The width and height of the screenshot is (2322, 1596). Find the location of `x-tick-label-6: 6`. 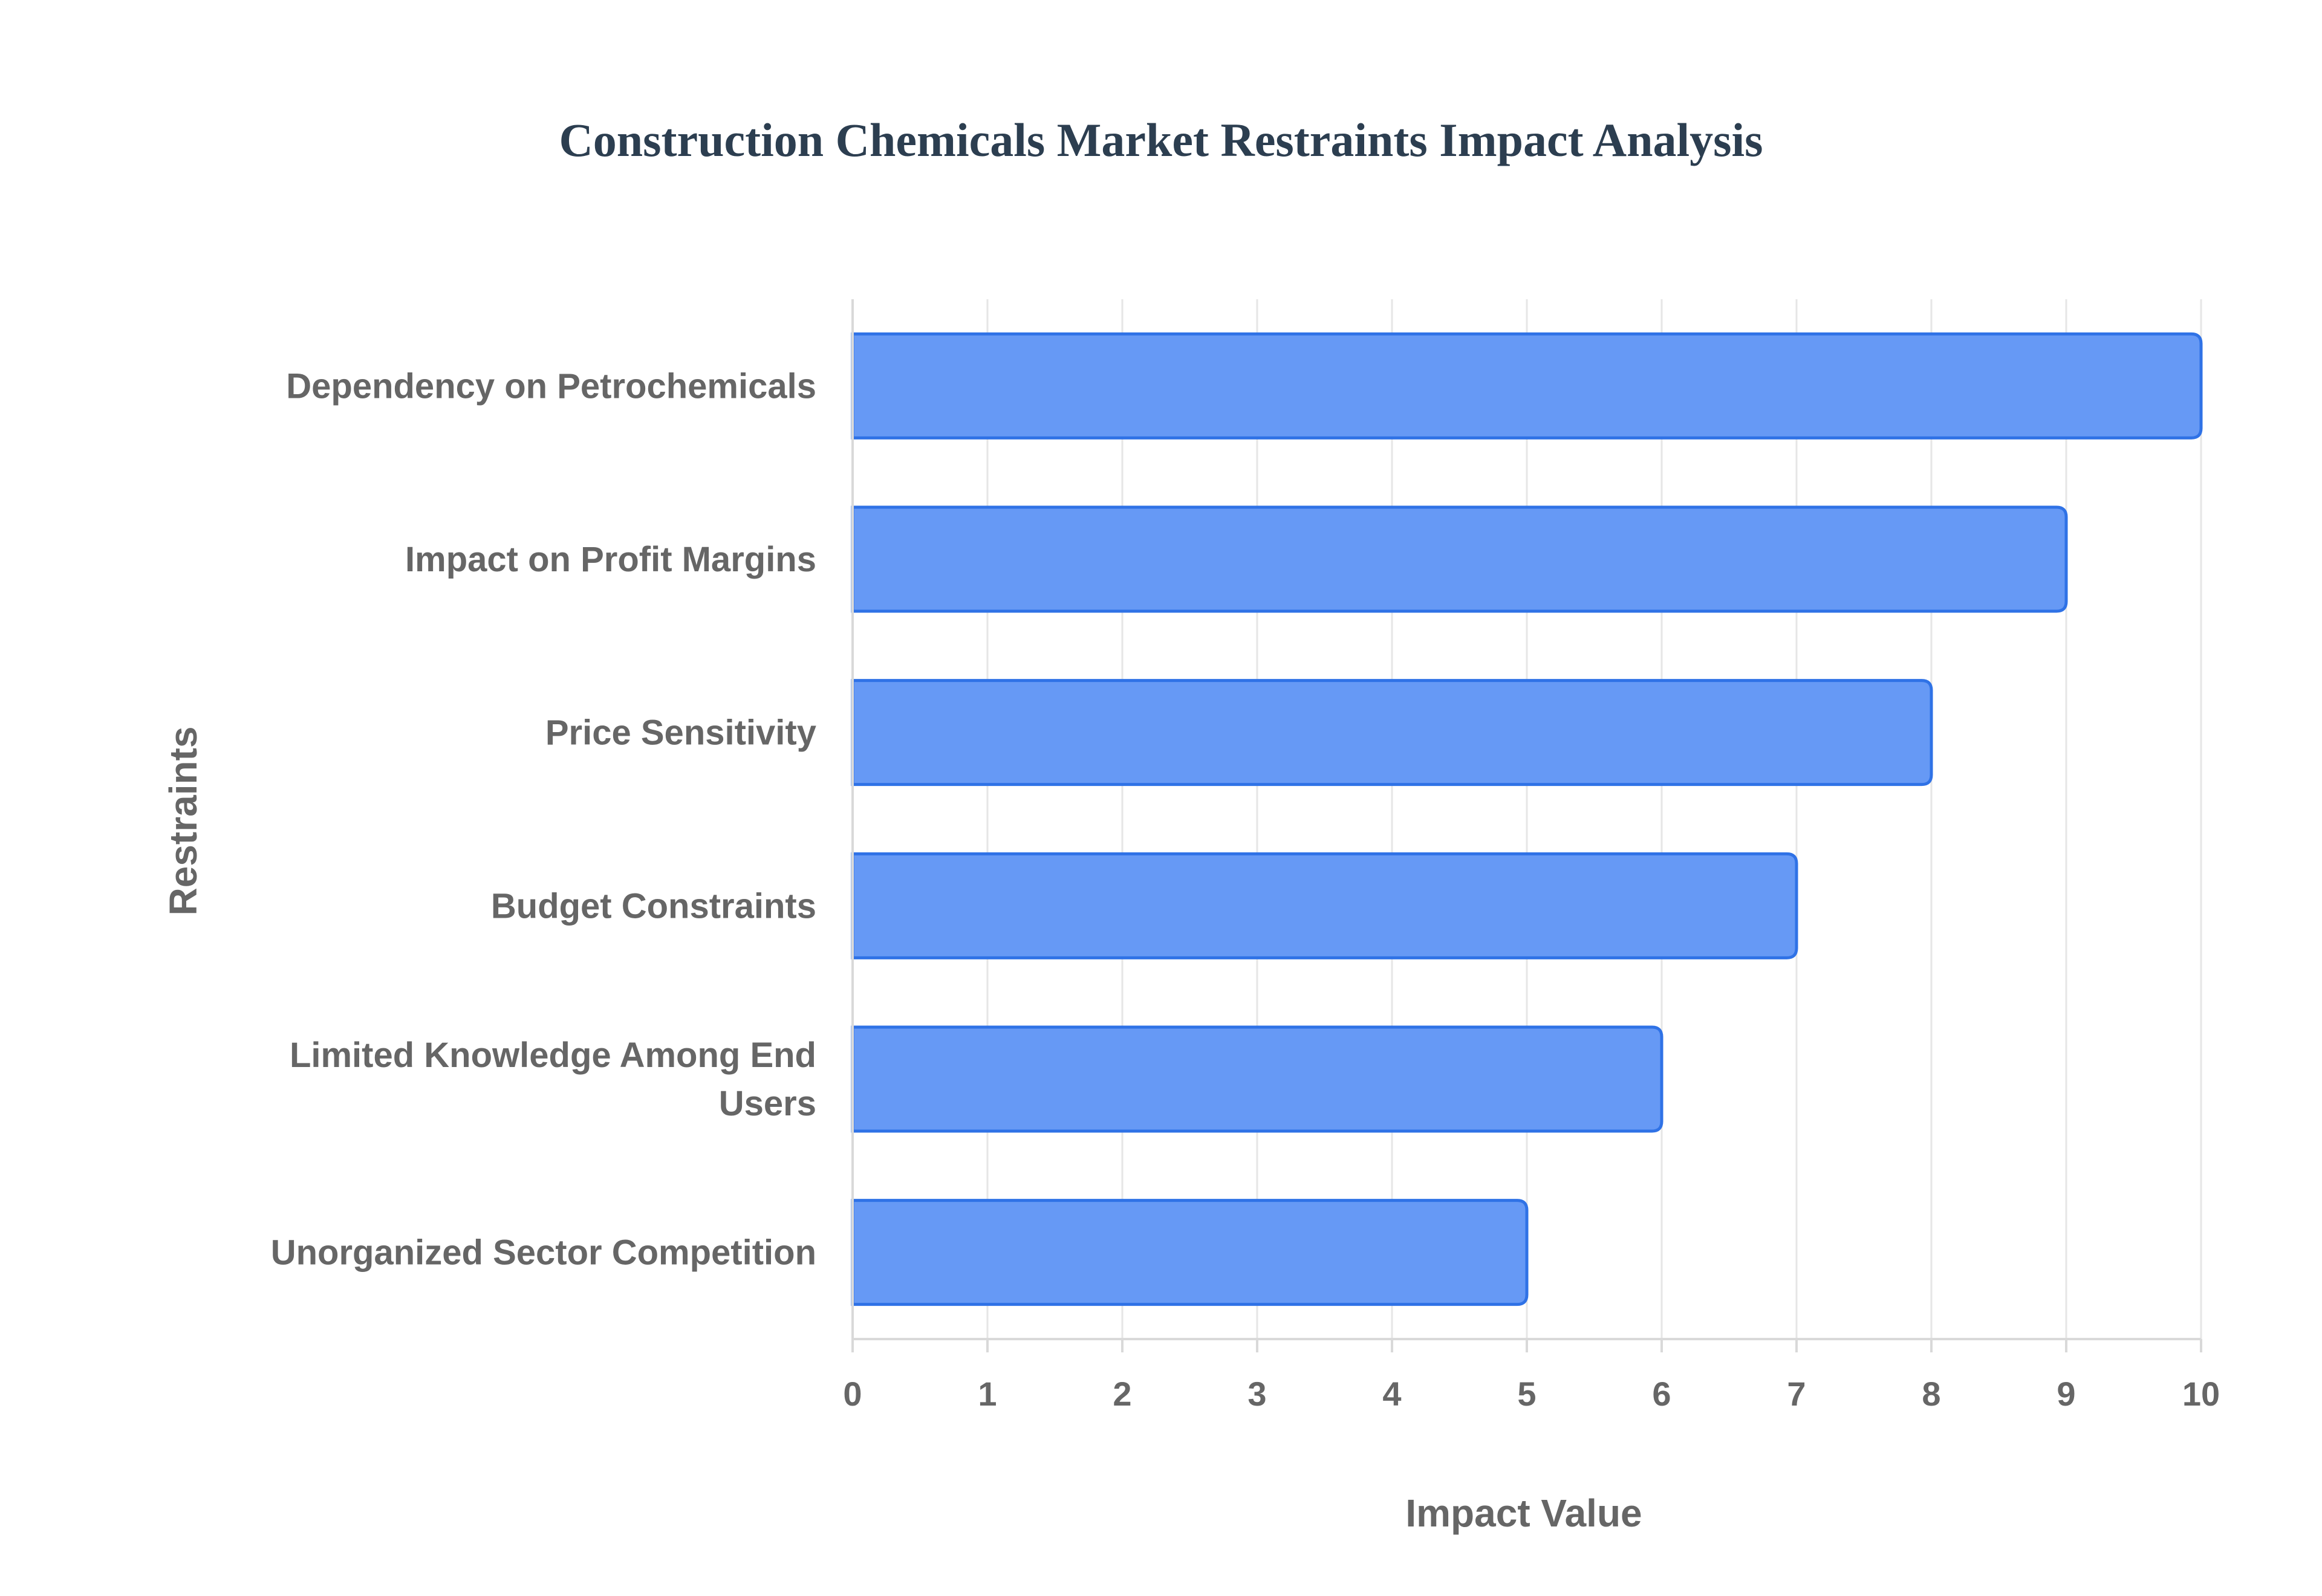

x-tick-label-6: 6 is located at coordinates (1661, 1394).